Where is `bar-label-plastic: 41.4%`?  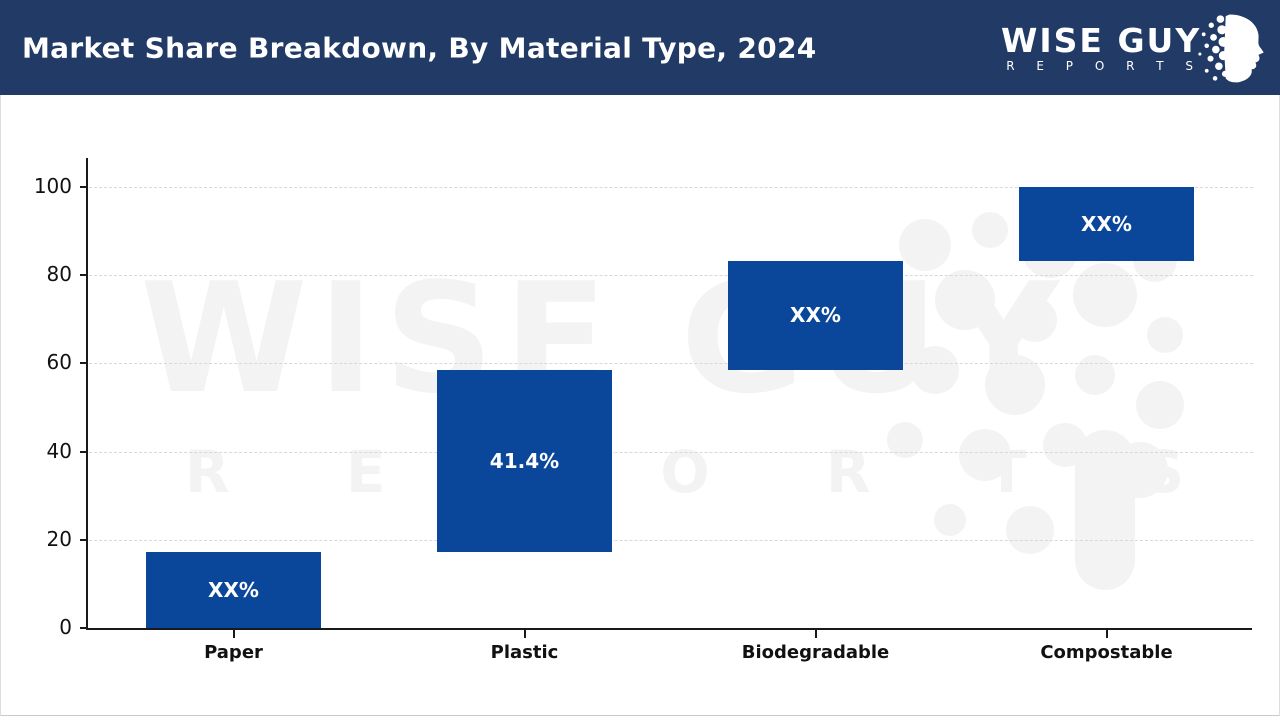 bar-label-plastic: 41.4% is located at coordinates (524, 460).